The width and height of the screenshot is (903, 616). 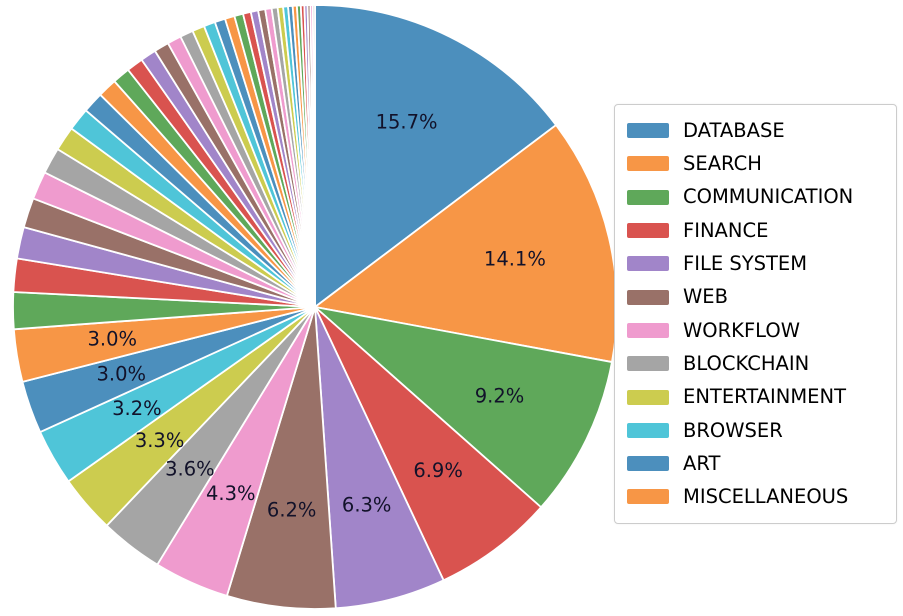 I want to click on legend-entry-label: ENTERTAINMENT, so click(x=764, y=397).